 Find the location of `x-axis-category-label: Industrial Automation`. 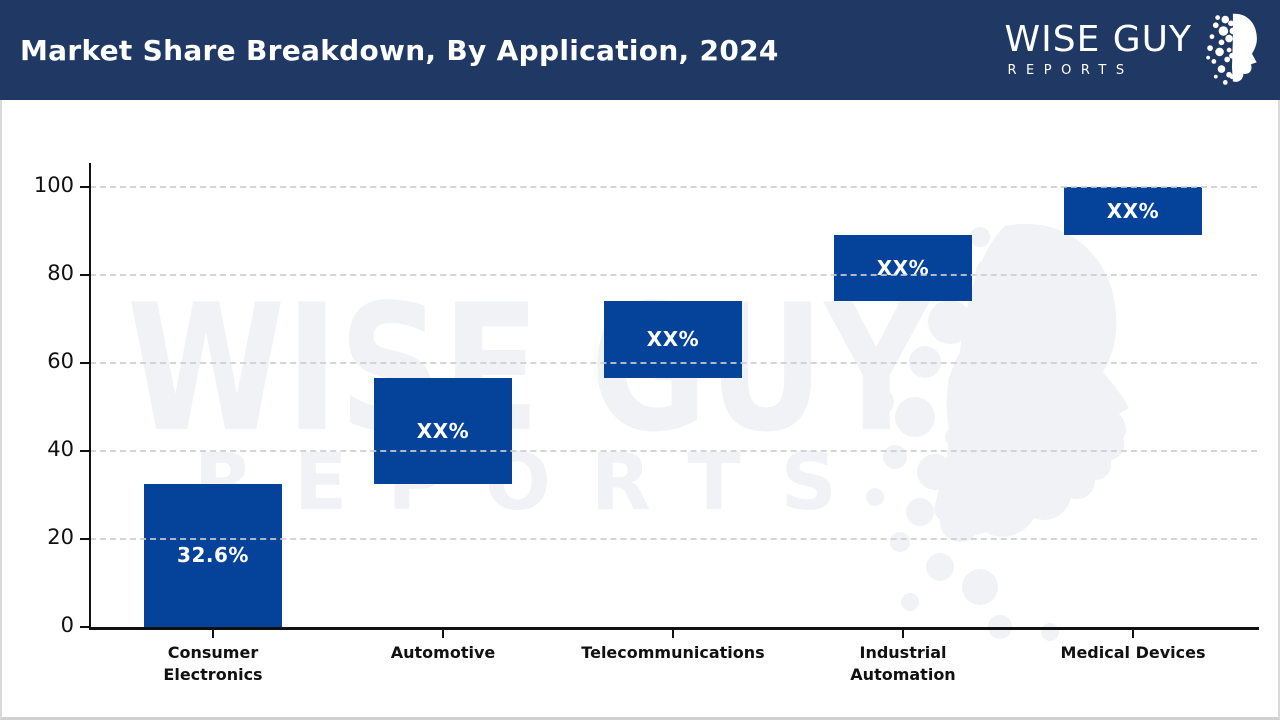

x-axis-category-label: Industrial Automation is located at coordinates (903, 663).